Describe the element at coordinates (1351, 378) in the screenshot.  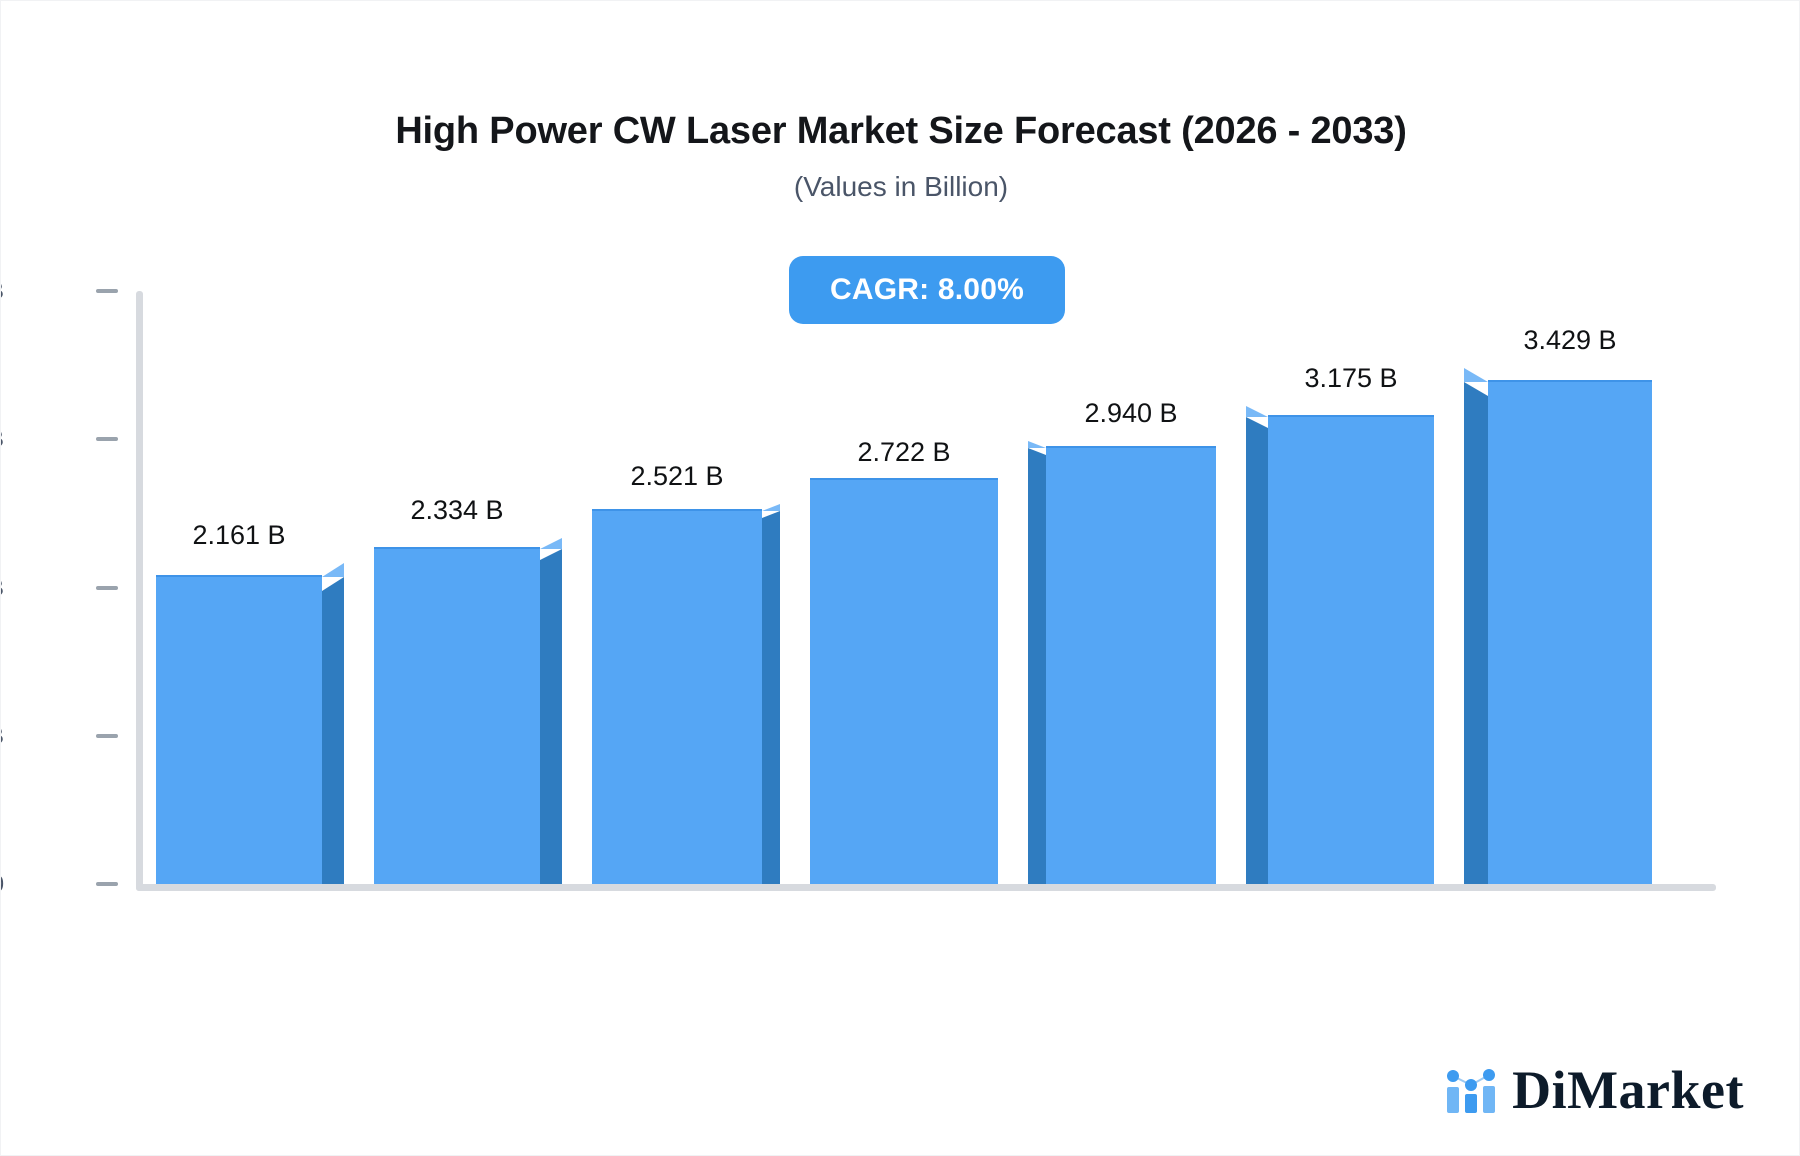
I see `bar-value-label: 3.175 B` at that location.